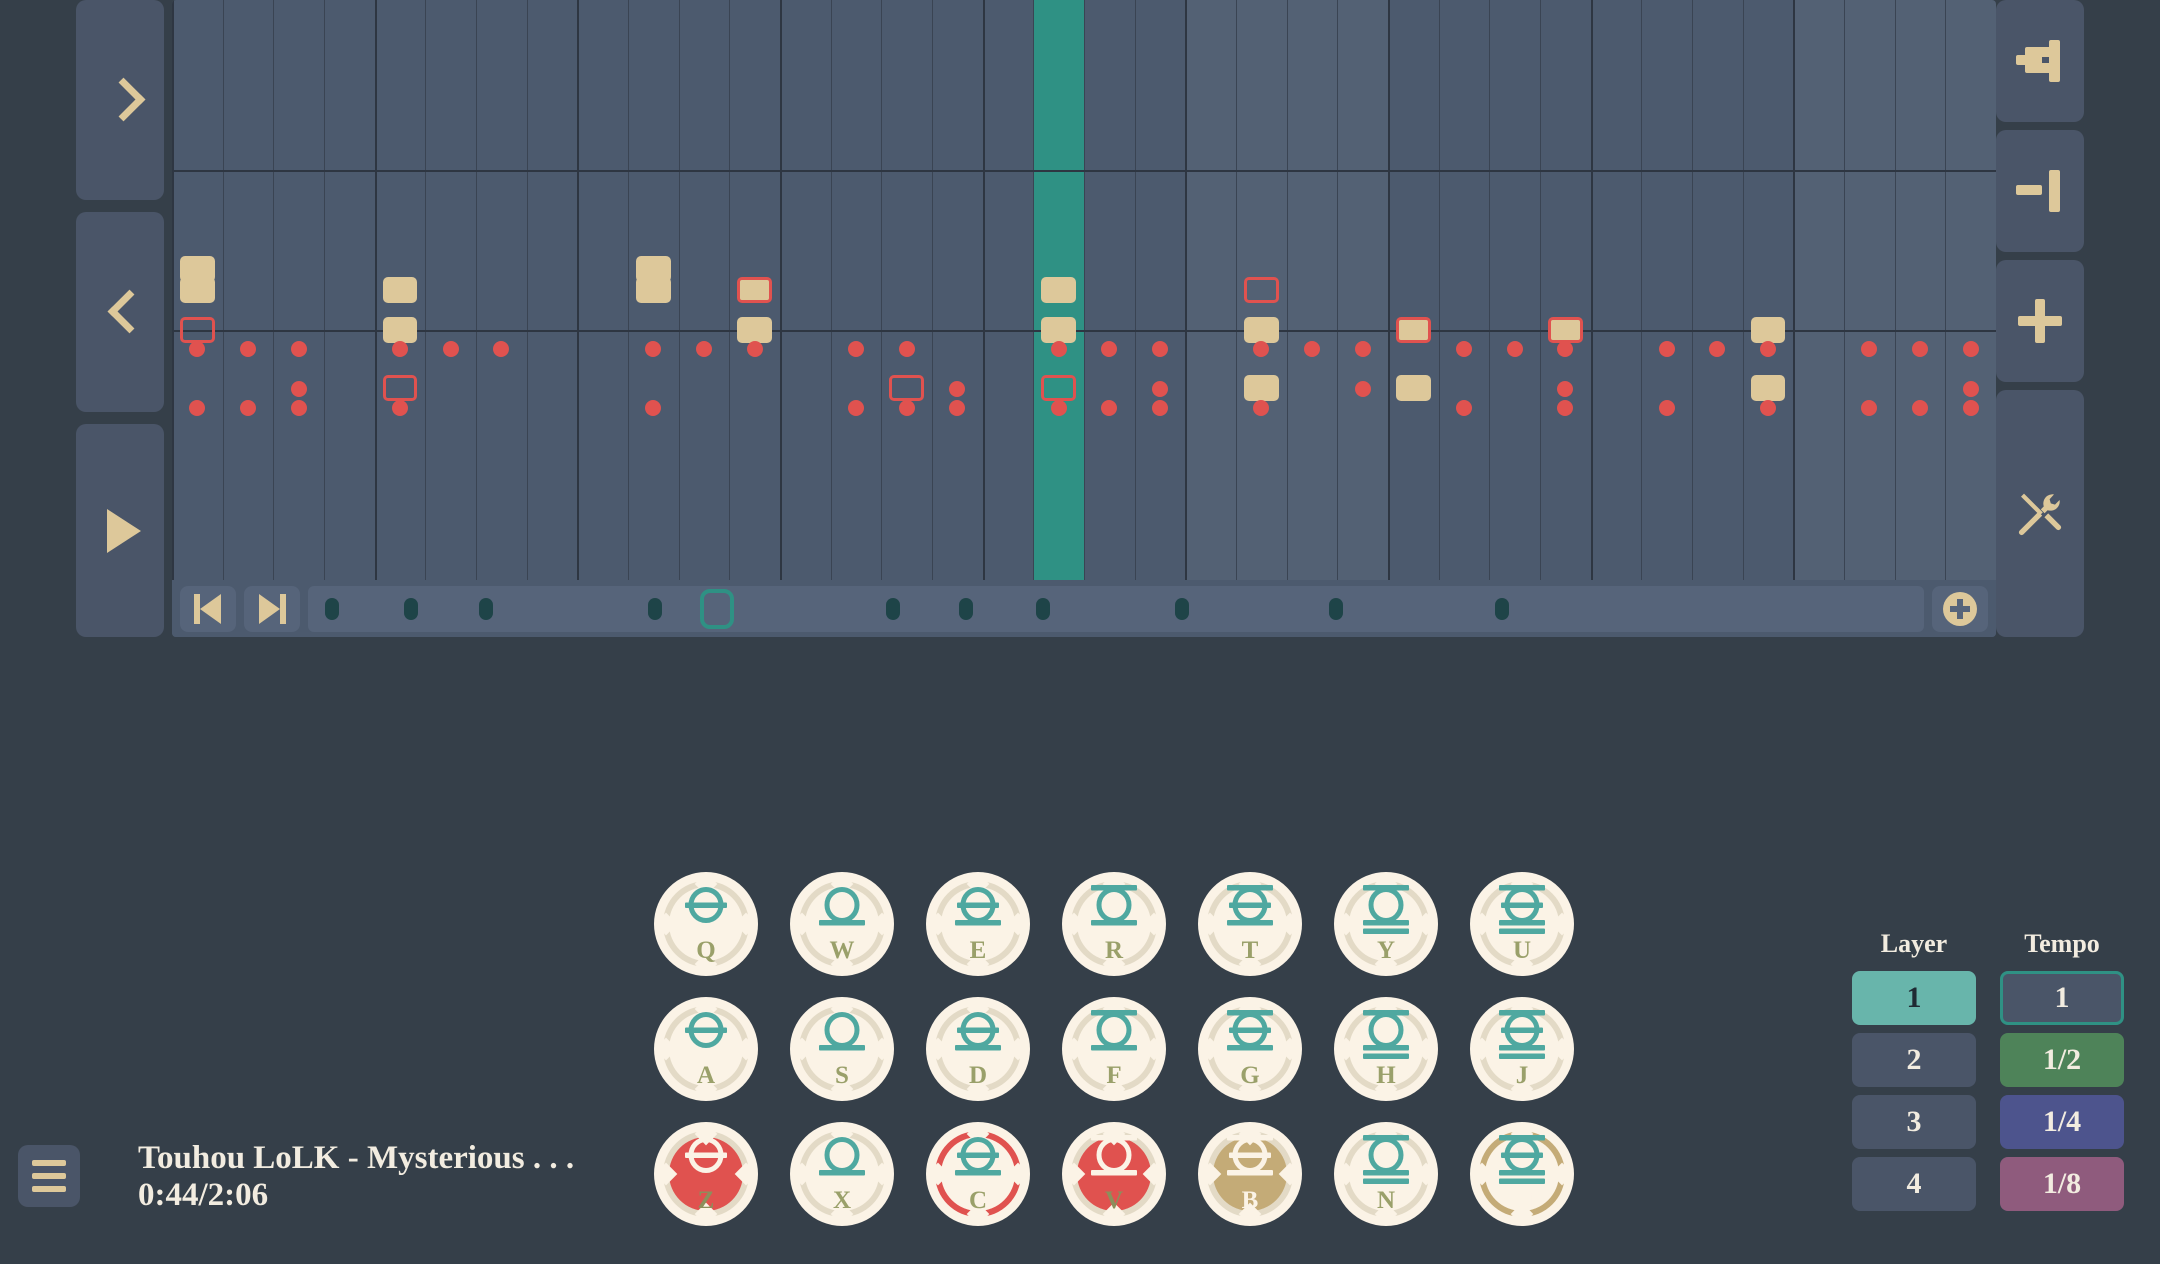  Describe the element at coordinates (1250, 924) in the screenshot. I see `key-t: T` at that location.